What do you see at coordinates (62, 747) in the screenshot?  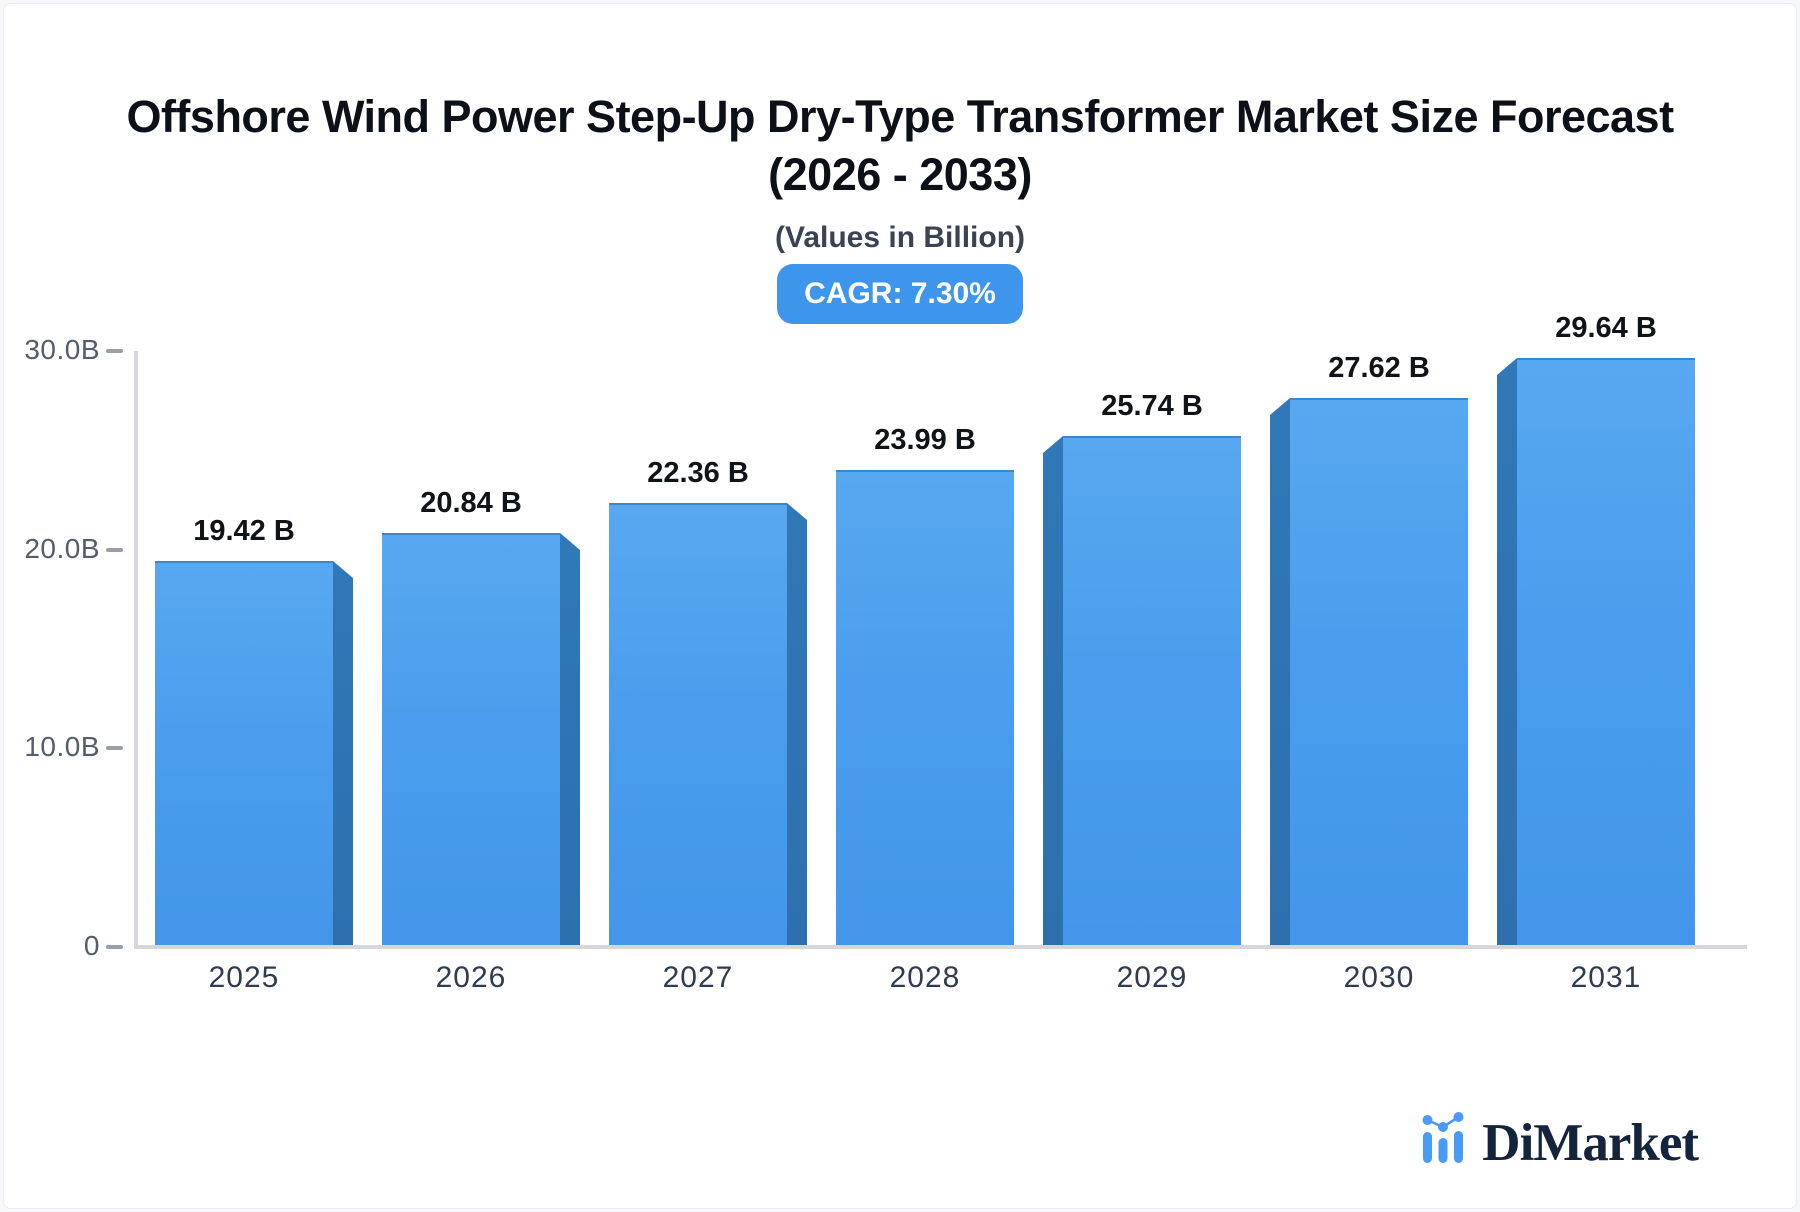 I see `y-axis-label: 10.0B` at bounding box center [62, 747].